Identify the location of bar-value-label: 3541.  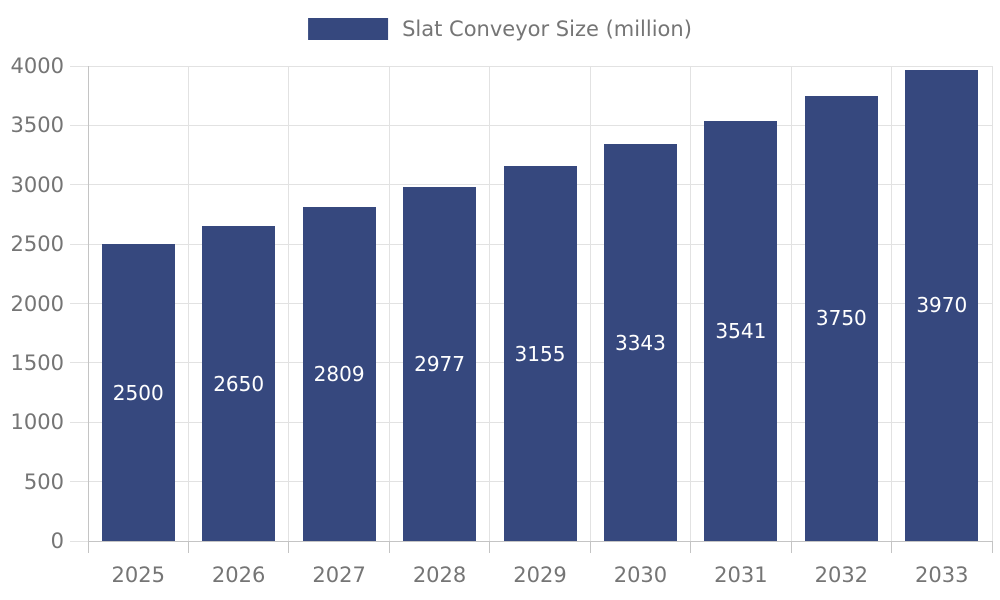
(741, 330).